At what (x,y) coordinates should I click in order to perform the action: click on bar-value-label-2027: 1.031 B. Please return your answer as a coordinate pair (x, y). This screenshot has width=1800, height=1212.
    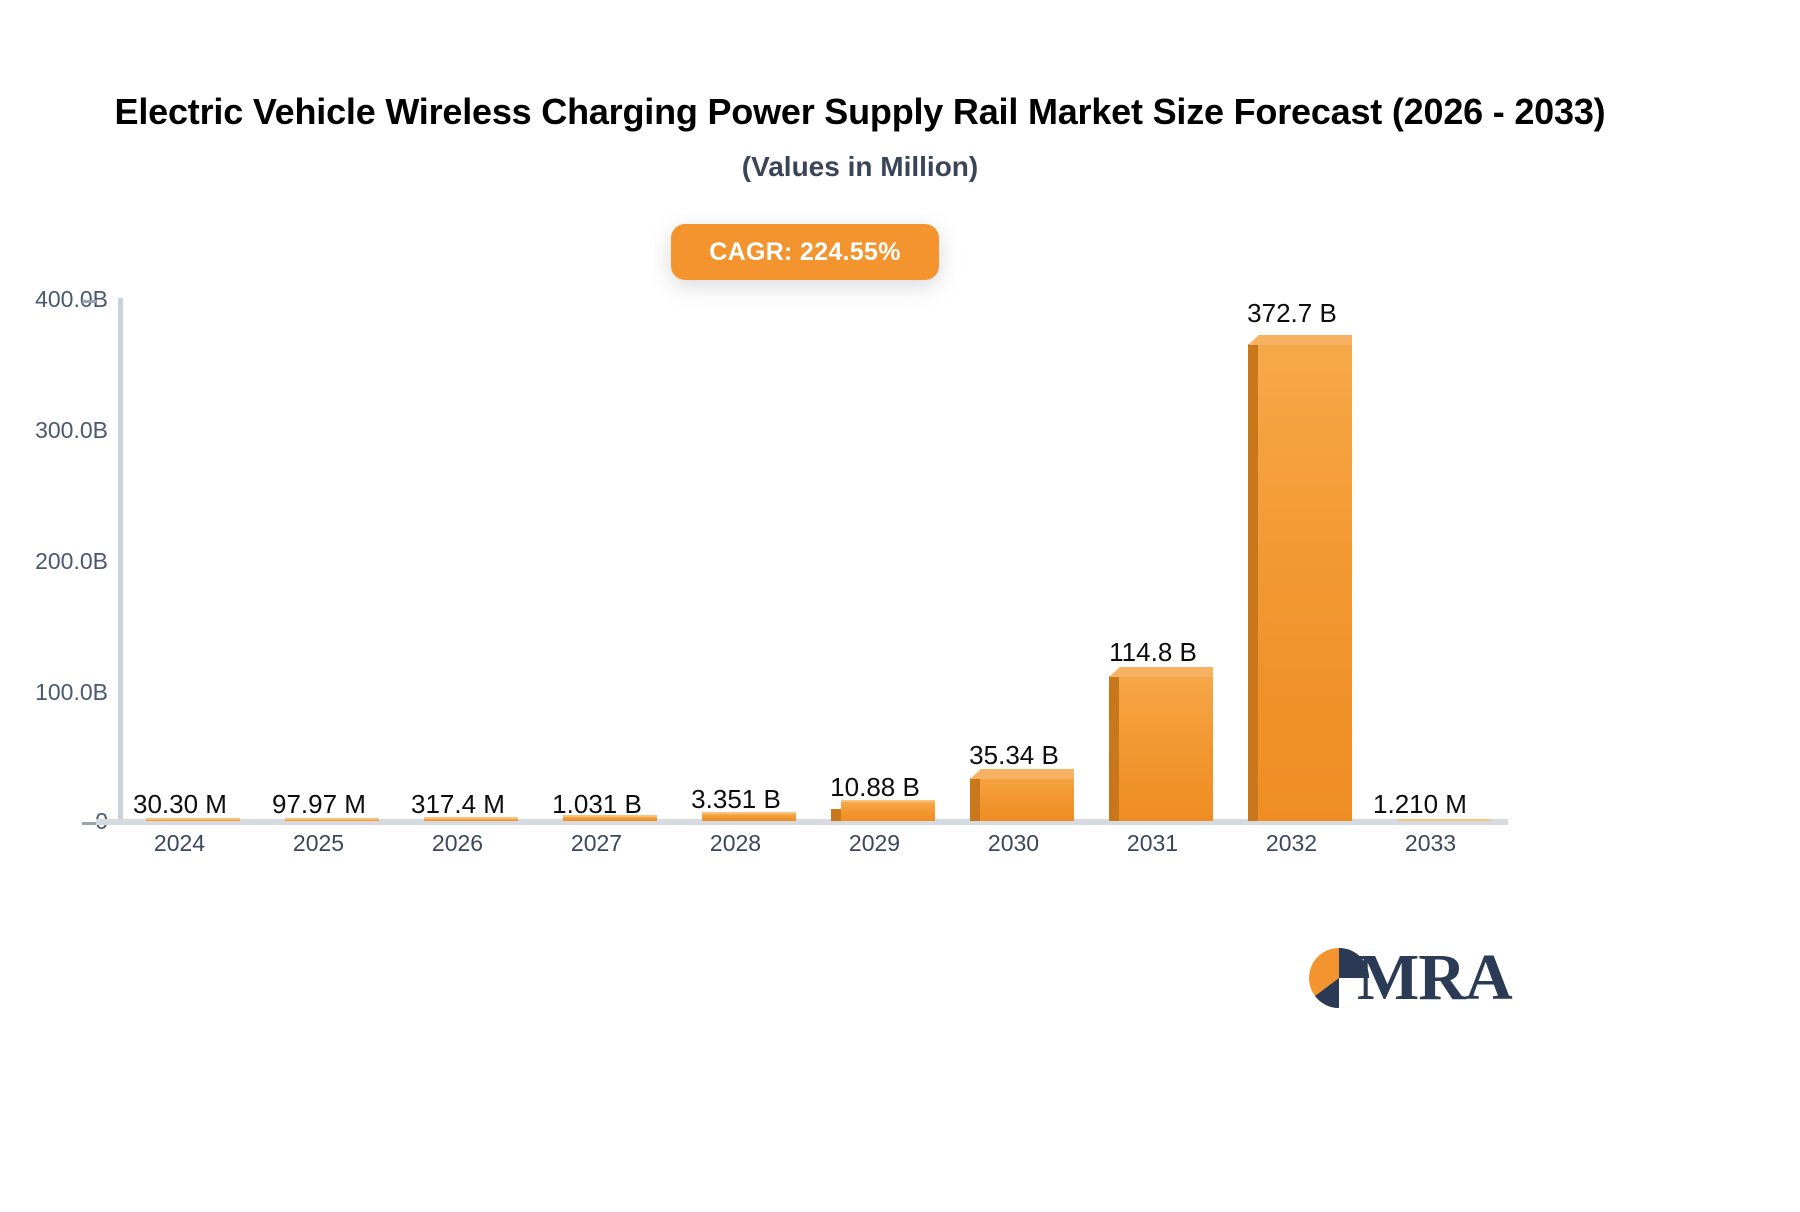
    Looking at the image, I should click on (597, 804).